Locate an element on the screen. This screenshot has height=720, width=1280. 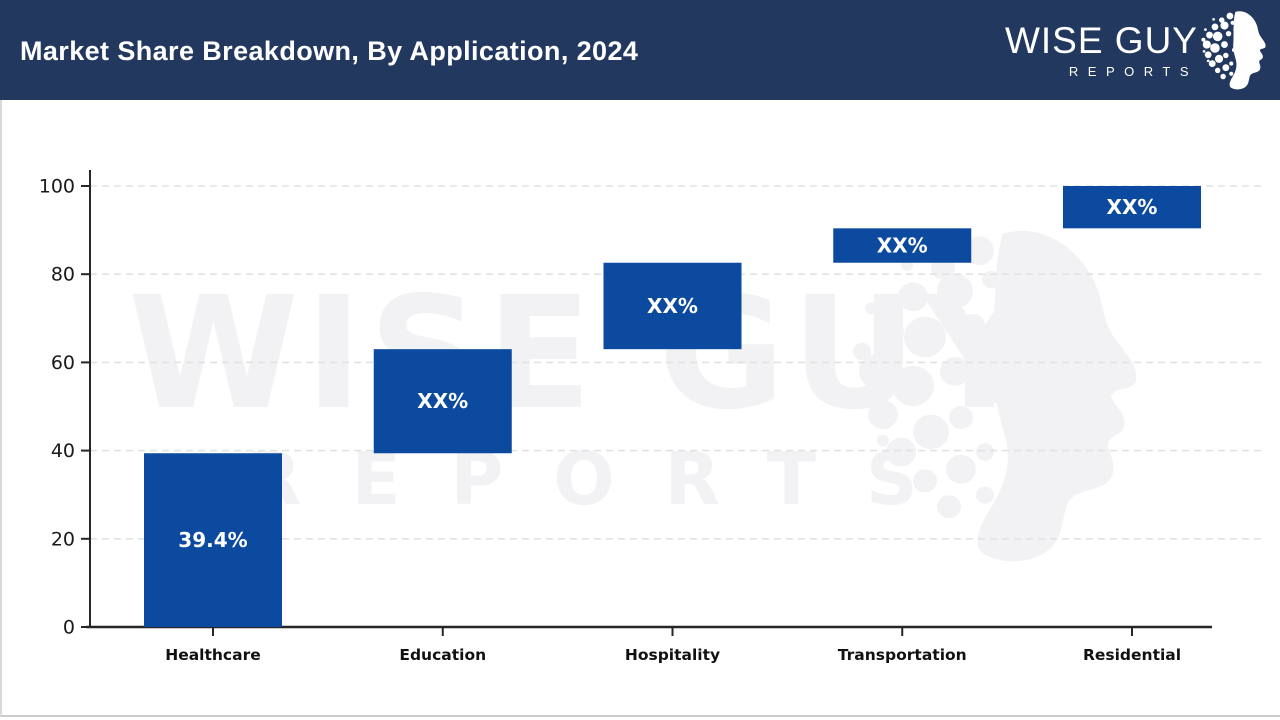
y-tick-label-100: 100 is located at coordinates (57, 187).